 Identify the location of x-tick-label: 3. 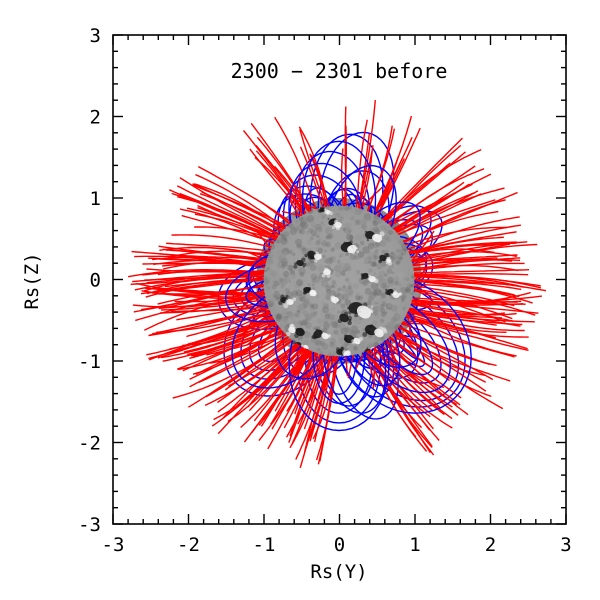
(565, 545).